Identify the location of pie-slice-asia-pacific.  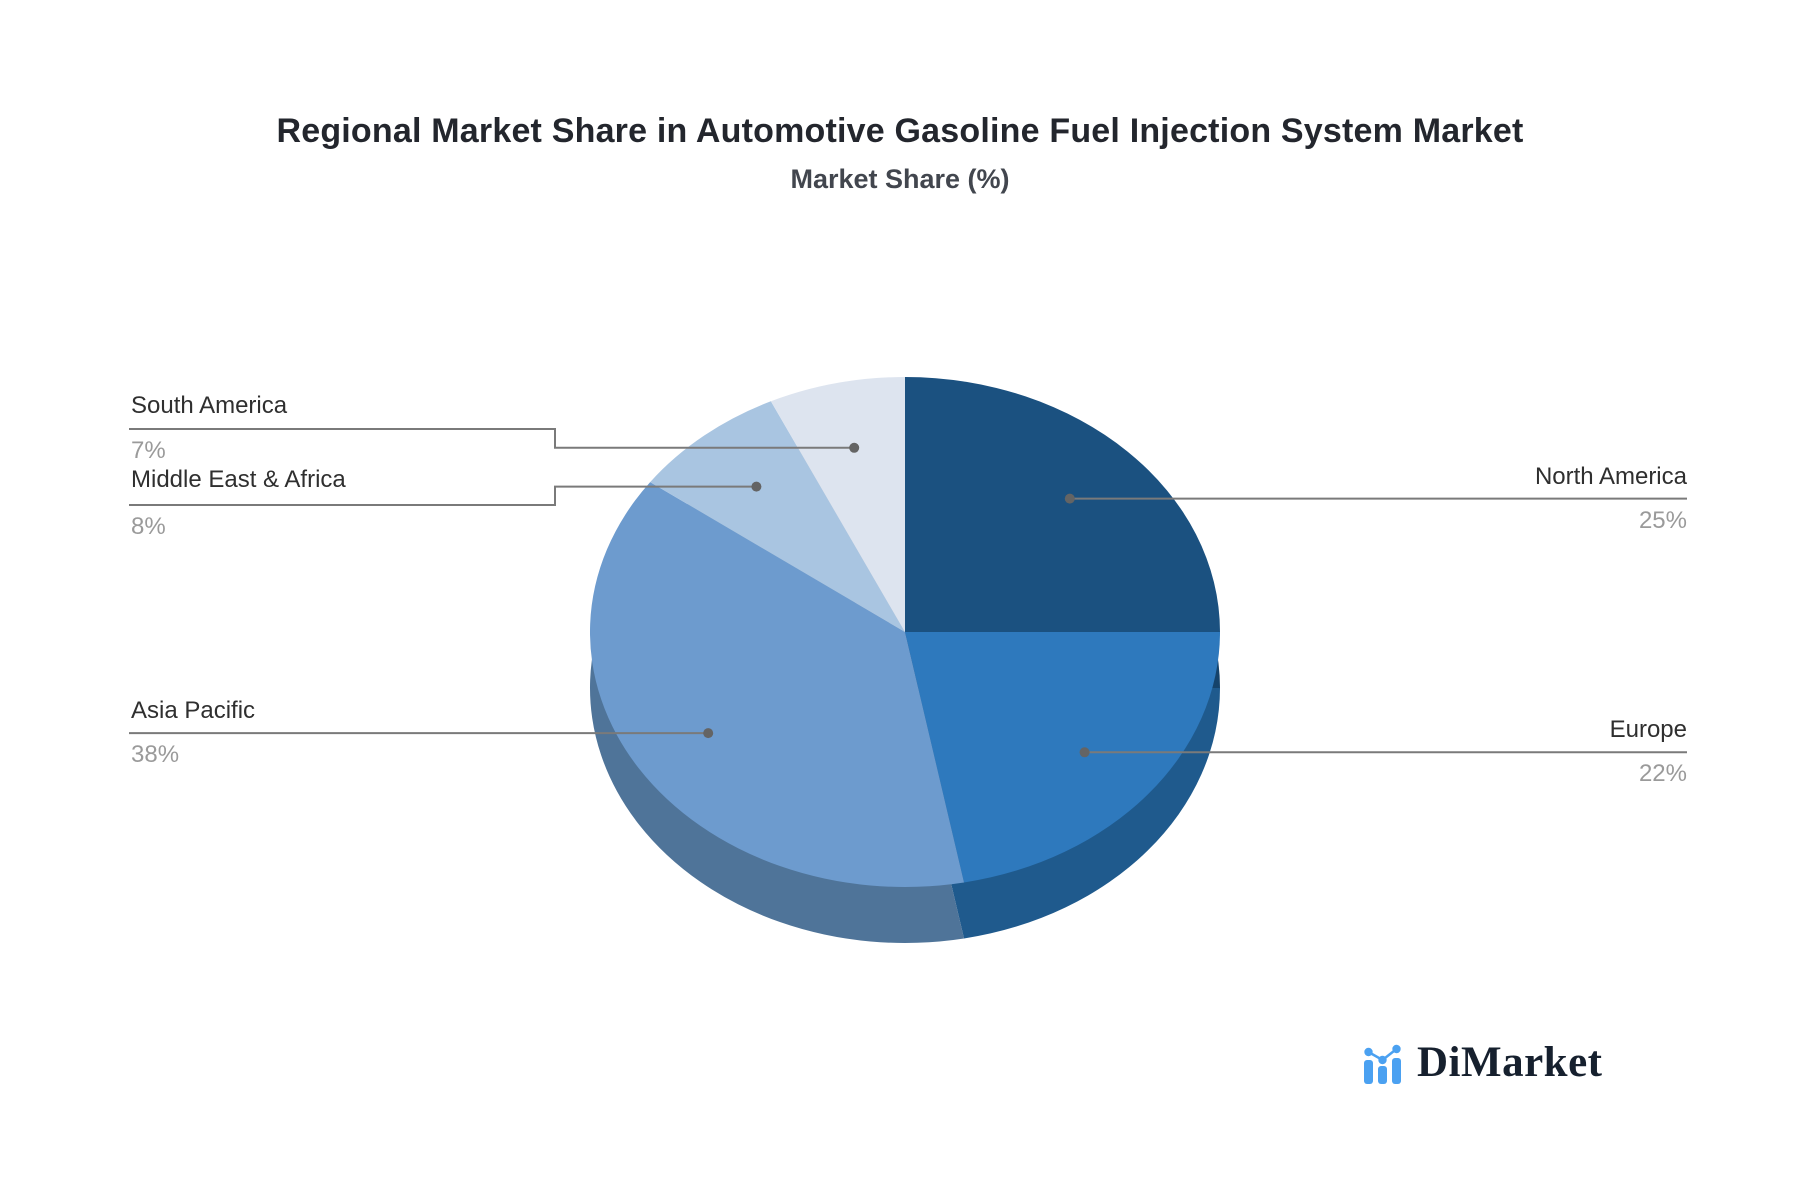
(777, 684).